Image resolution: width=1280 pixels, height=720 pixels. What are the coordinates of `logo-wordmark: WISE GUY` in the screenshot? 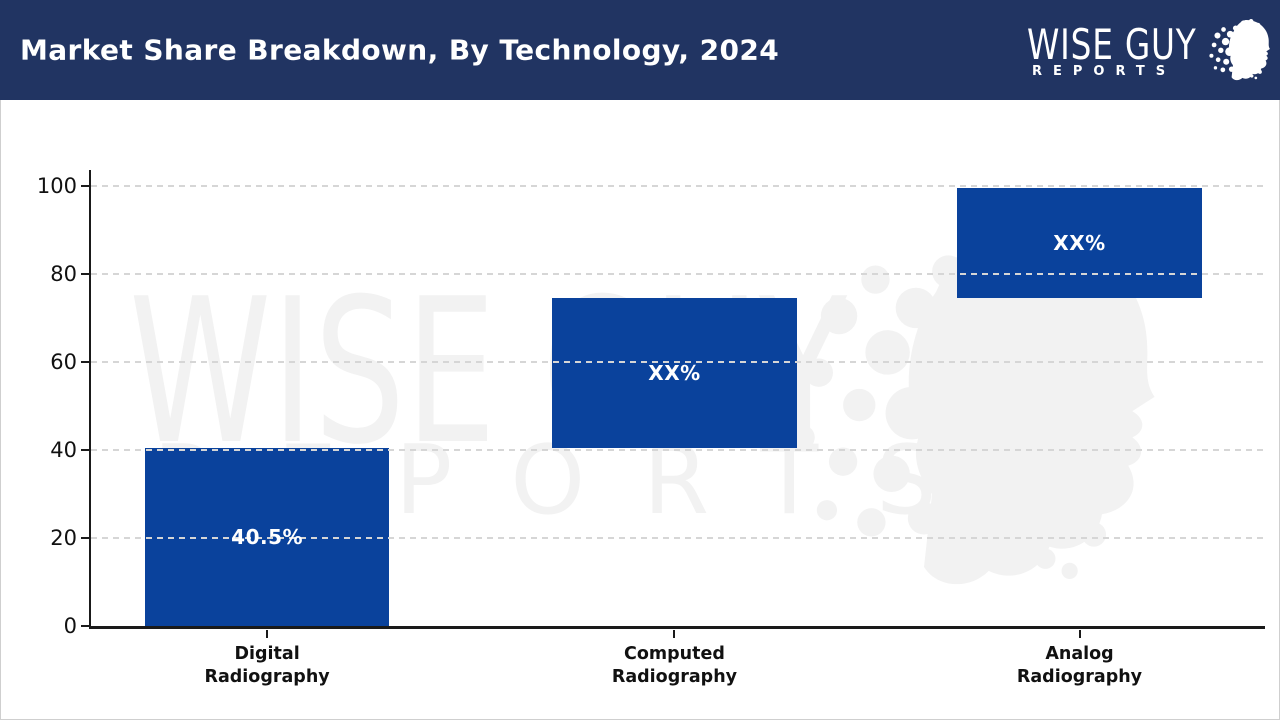 It's located at (1112, 44).